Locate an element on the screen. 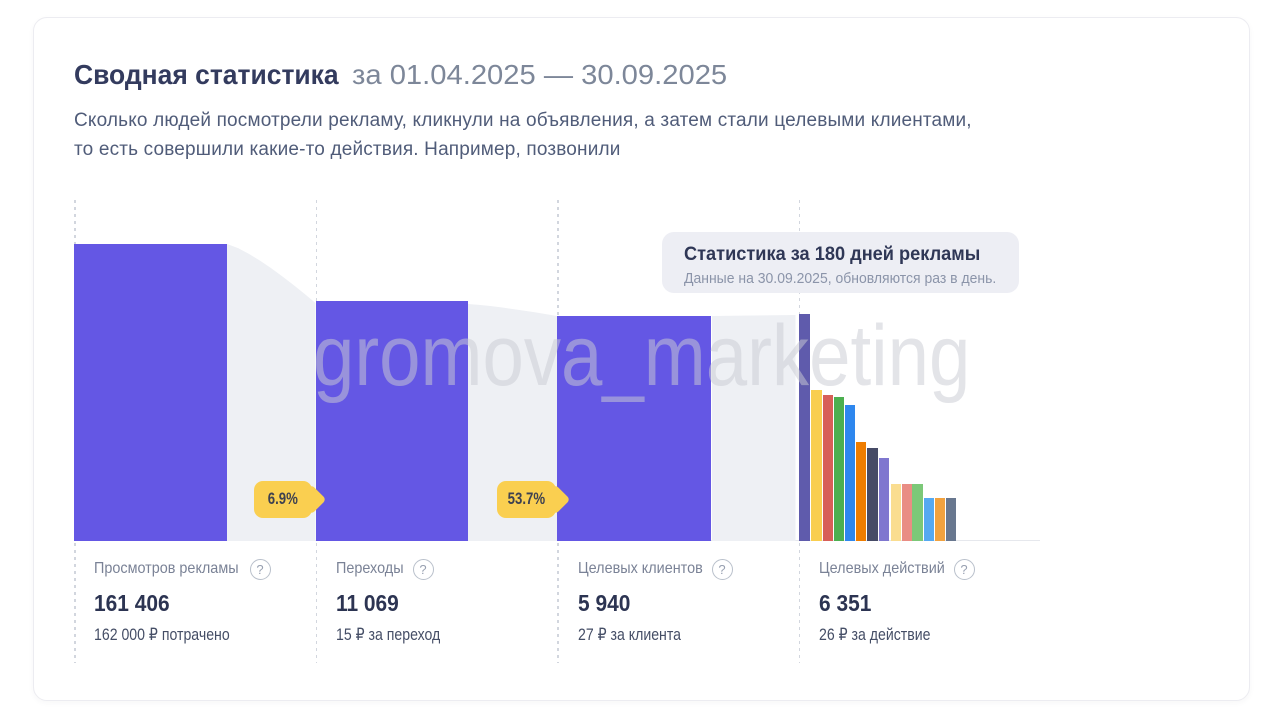 This screenshot has height=720, width=1280. conversion-badge-1-label: 6.9% is located at coordinates (283, 499).